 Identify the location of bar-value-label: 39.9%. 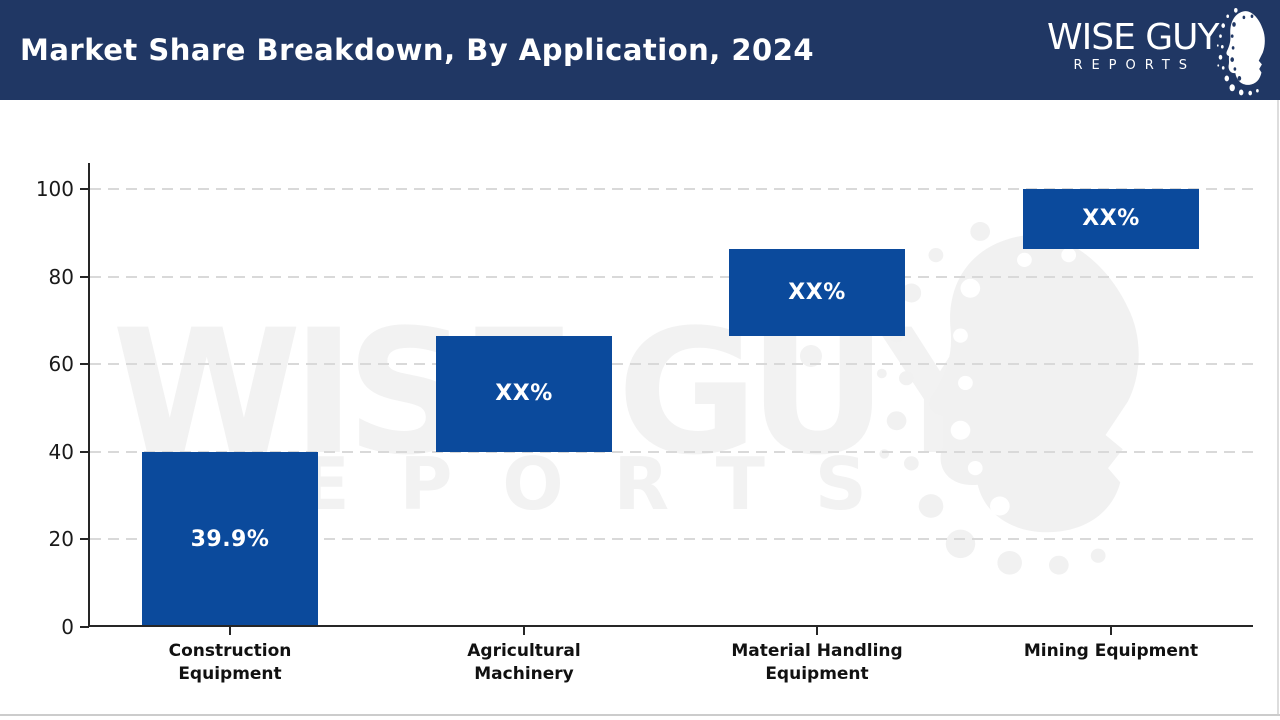
(230, 539).